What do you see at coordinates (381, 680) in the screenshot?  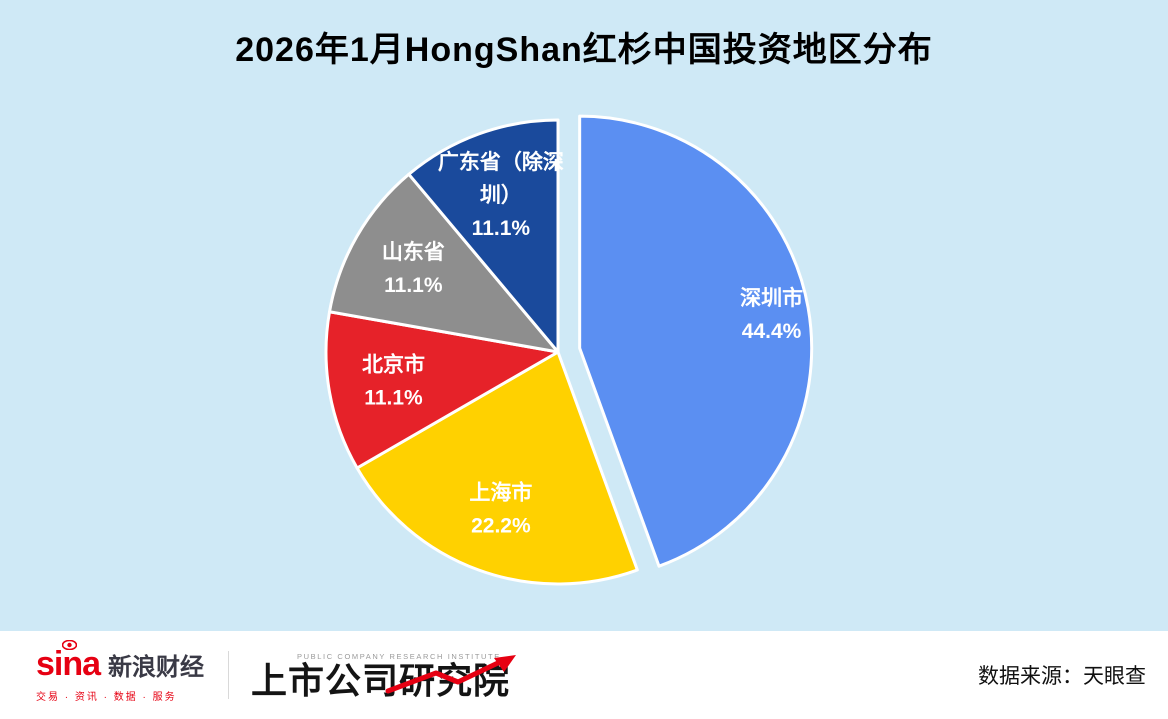 I see `institute-name: 上市公司研究院` at bounding box center [381, 680].